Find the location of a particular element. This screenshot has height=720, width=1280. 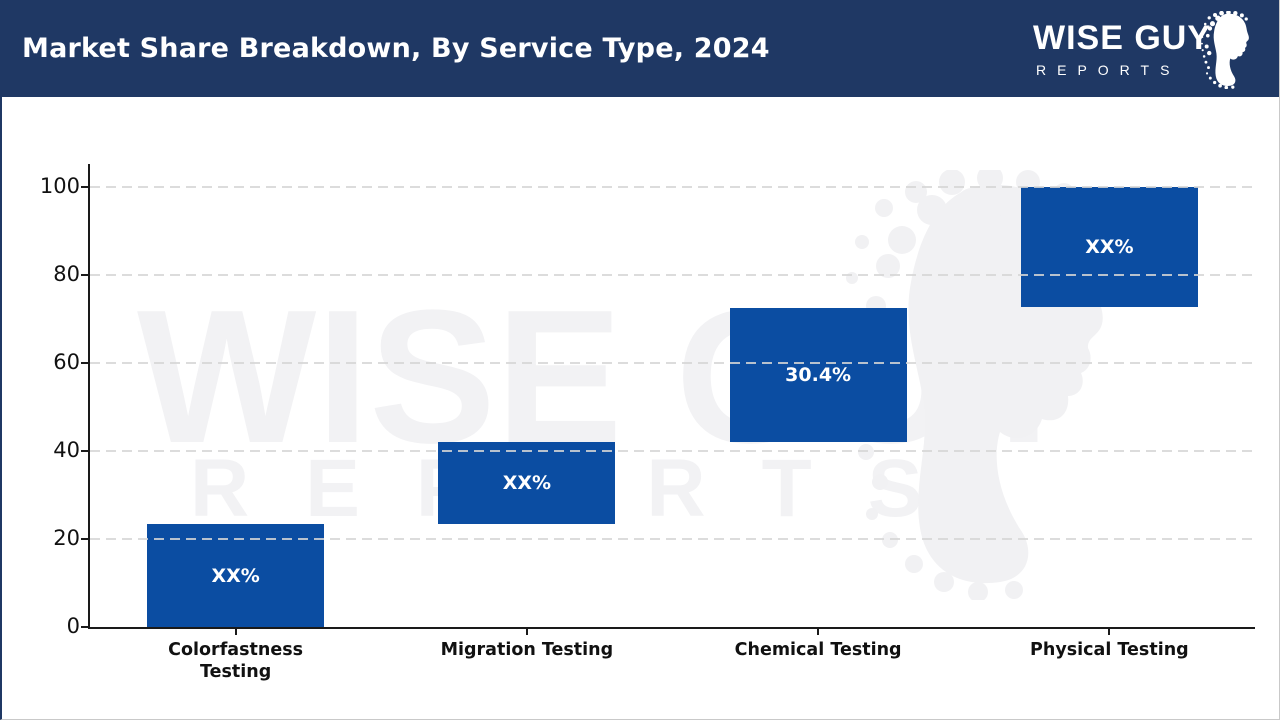

y-axis-tick-label: 0 is located at coordinates (73, 626).